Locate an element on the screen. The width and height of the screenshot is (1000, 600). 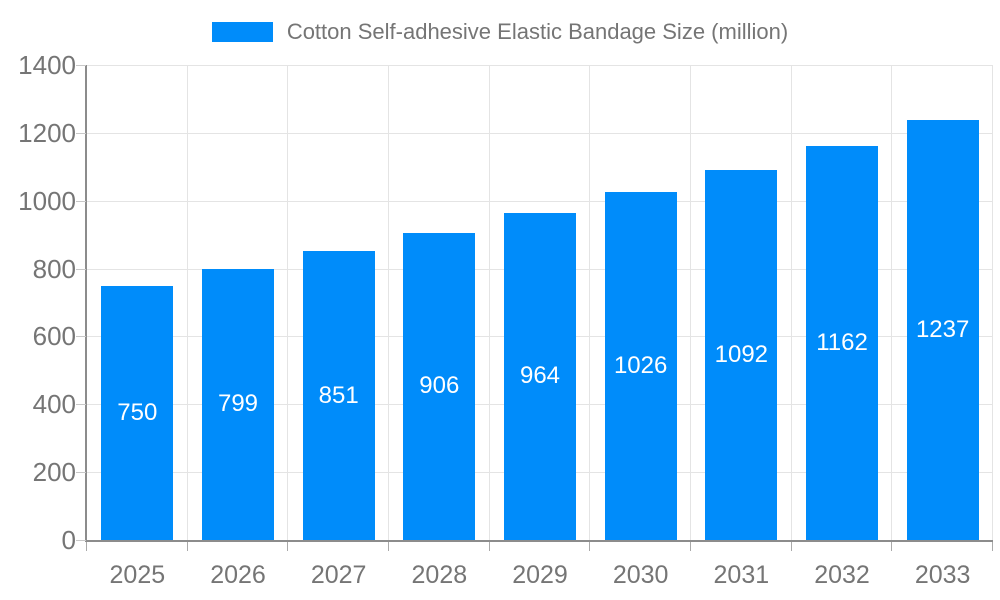
x-axis-line is located at coordinates (539, 541).